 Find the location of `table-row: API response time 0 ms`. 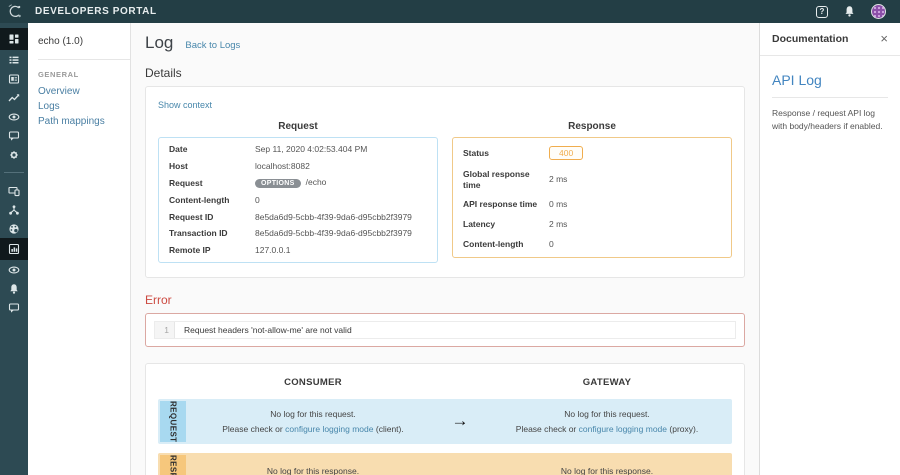

table-row: API response time 0 ms is located at coordinates (515, 204).